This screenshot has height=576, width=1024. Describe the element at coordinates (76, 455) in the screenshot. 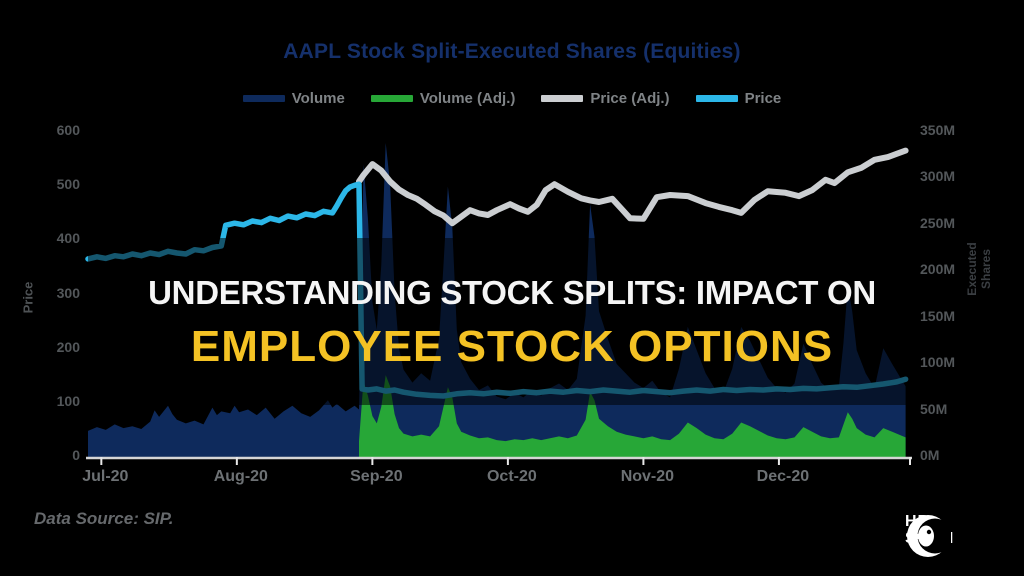

I see `left-axis-tick: 0` at that location.